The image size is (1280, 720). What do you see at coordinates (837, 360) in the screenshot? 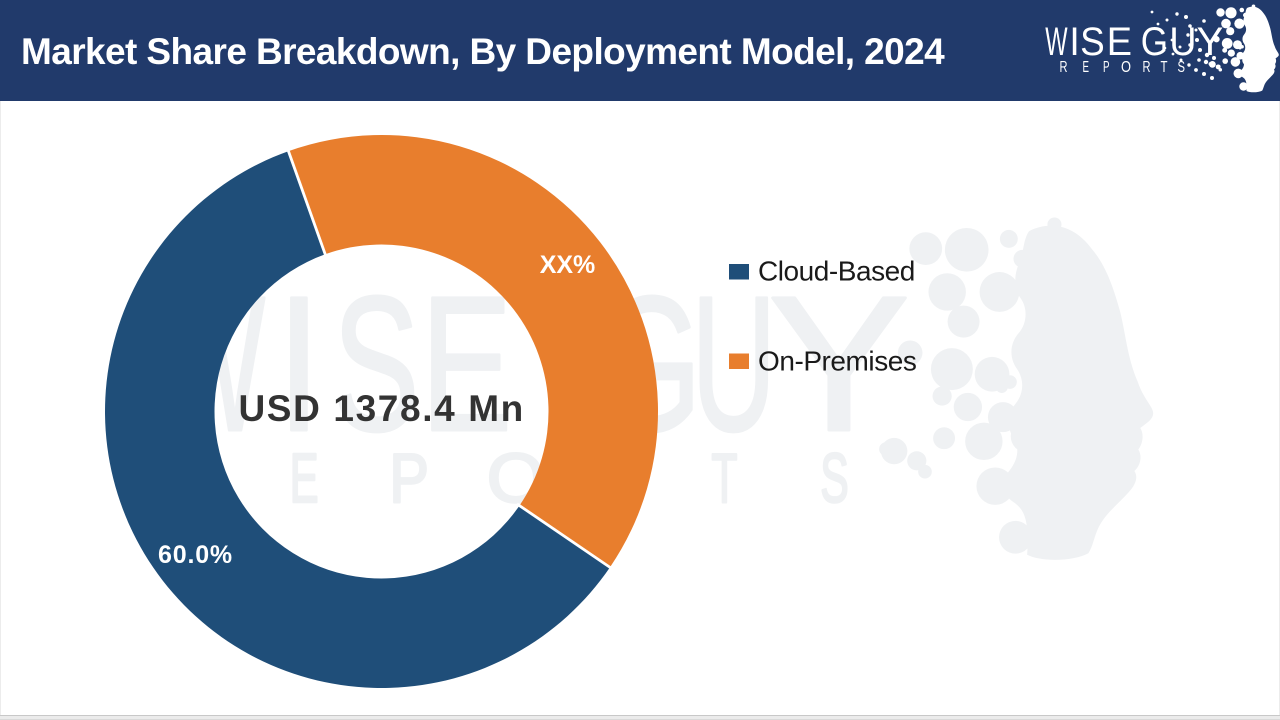
I see `svg-text: On-Premises` at bounding box center [837, 360].